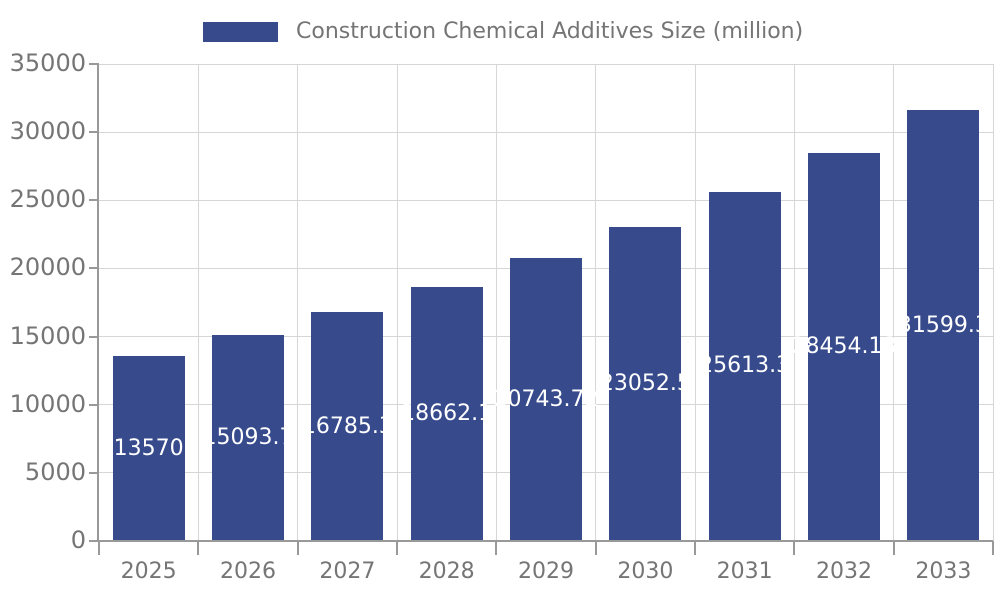  Describe the element at coordinates (546, 571) in the screenshot. I see `x-axis-tick-label: 2029` at that location.